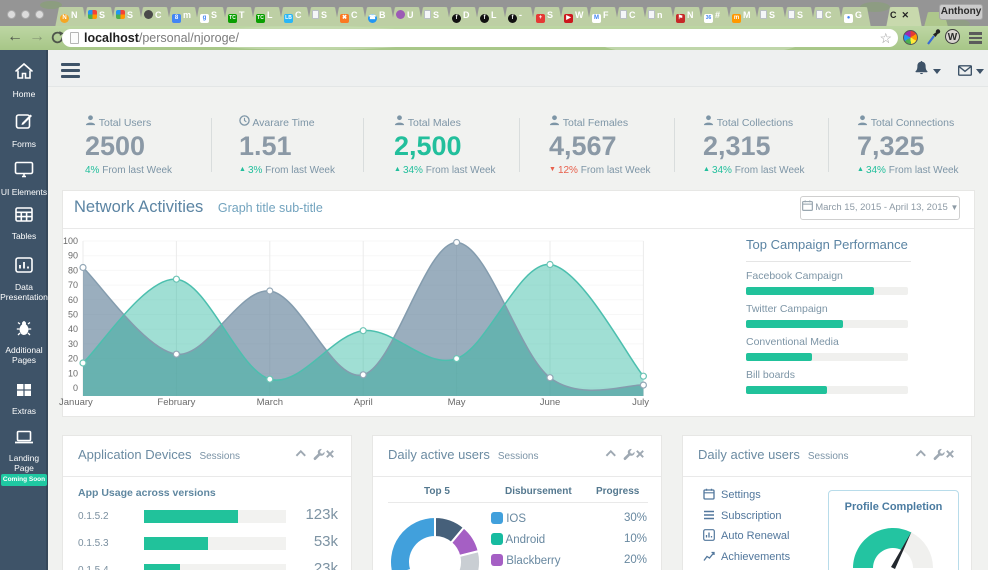 The image size is (988, 570). Describe the element at coordinates (73, 270) in the screenshot. I see `svg-text: 80` at that location.